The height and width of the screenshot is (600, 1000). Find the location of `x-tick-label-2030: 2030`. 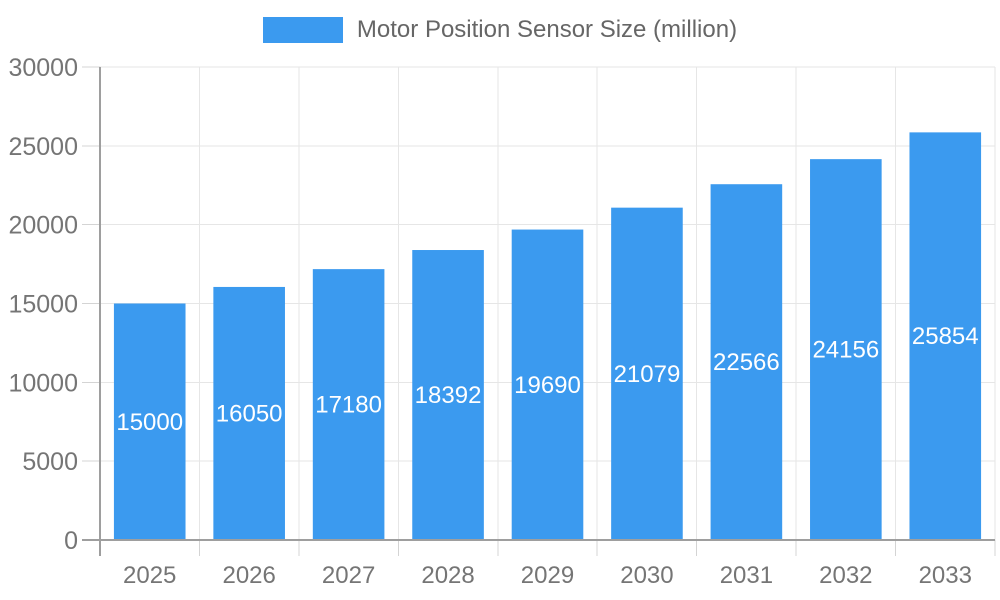

x-tick-label-2030: 2030 is located at coordinates (646, 575).